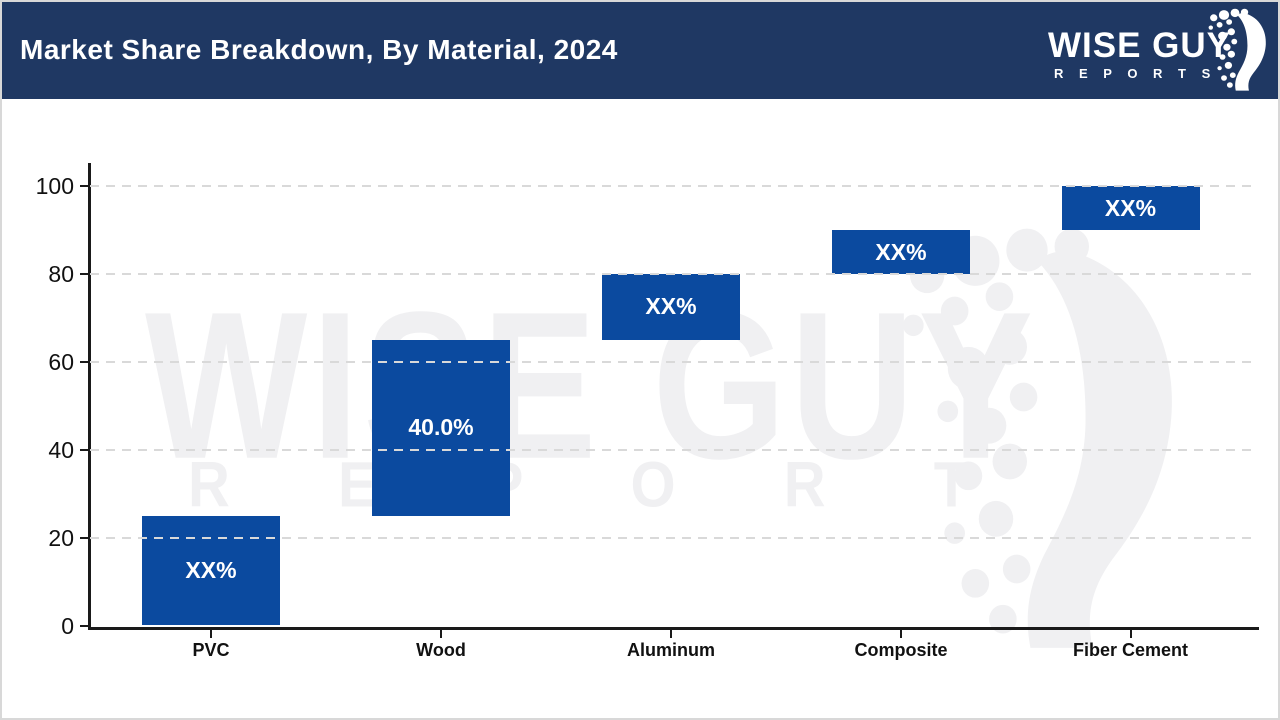 The image size is (1280, 720). I want to click on waterfall-bar-fiber-cement: XX%, so click(1130, 208).